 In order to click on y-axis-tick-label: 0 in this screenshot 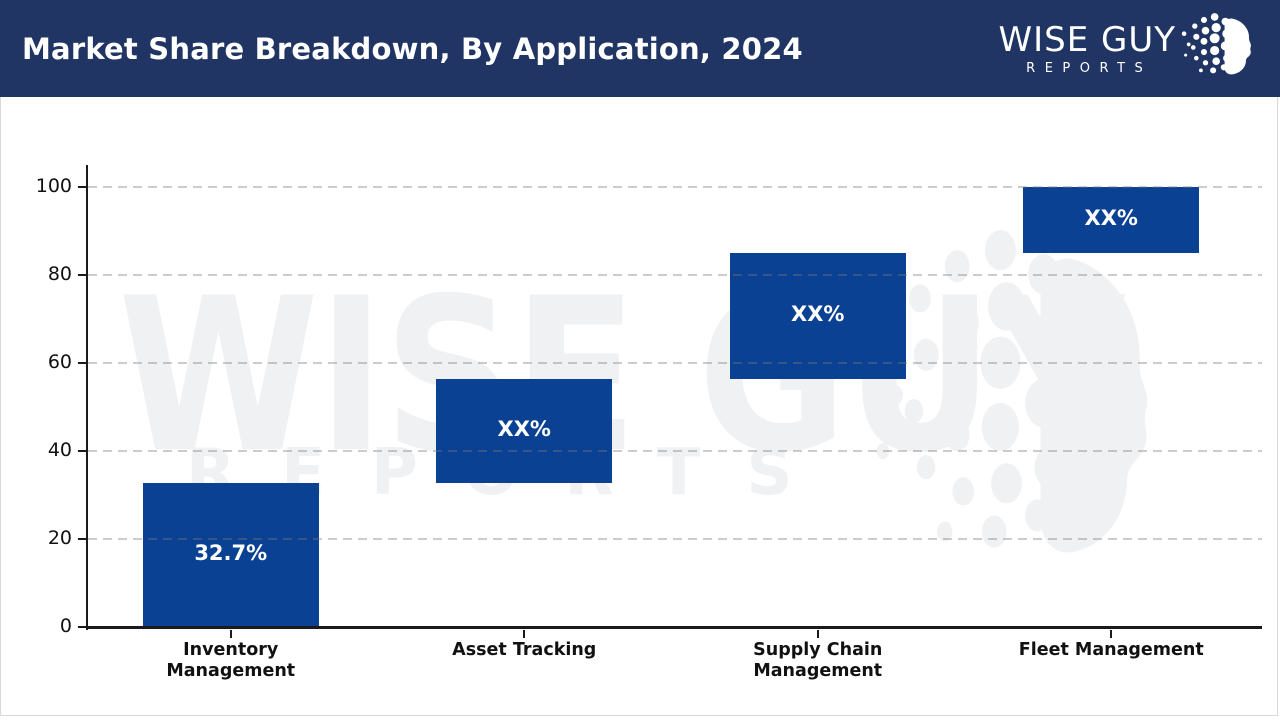, I will do `click(65, 626)`.